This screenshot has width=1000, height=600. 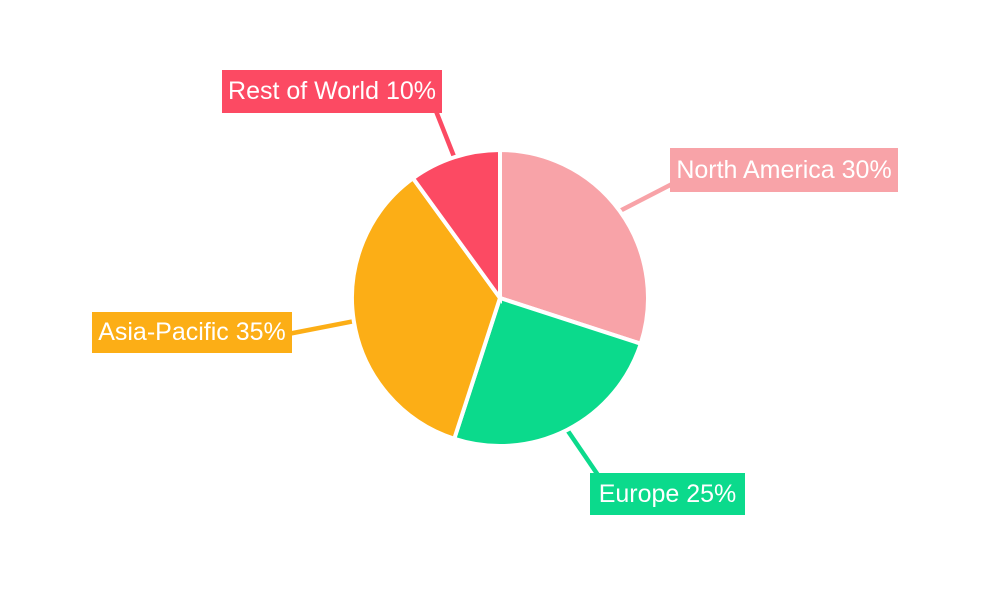 What do you see at coordinates (583, 454) in the screenshot?
I see `leader-line-europe` at bounding box center [583, 454].